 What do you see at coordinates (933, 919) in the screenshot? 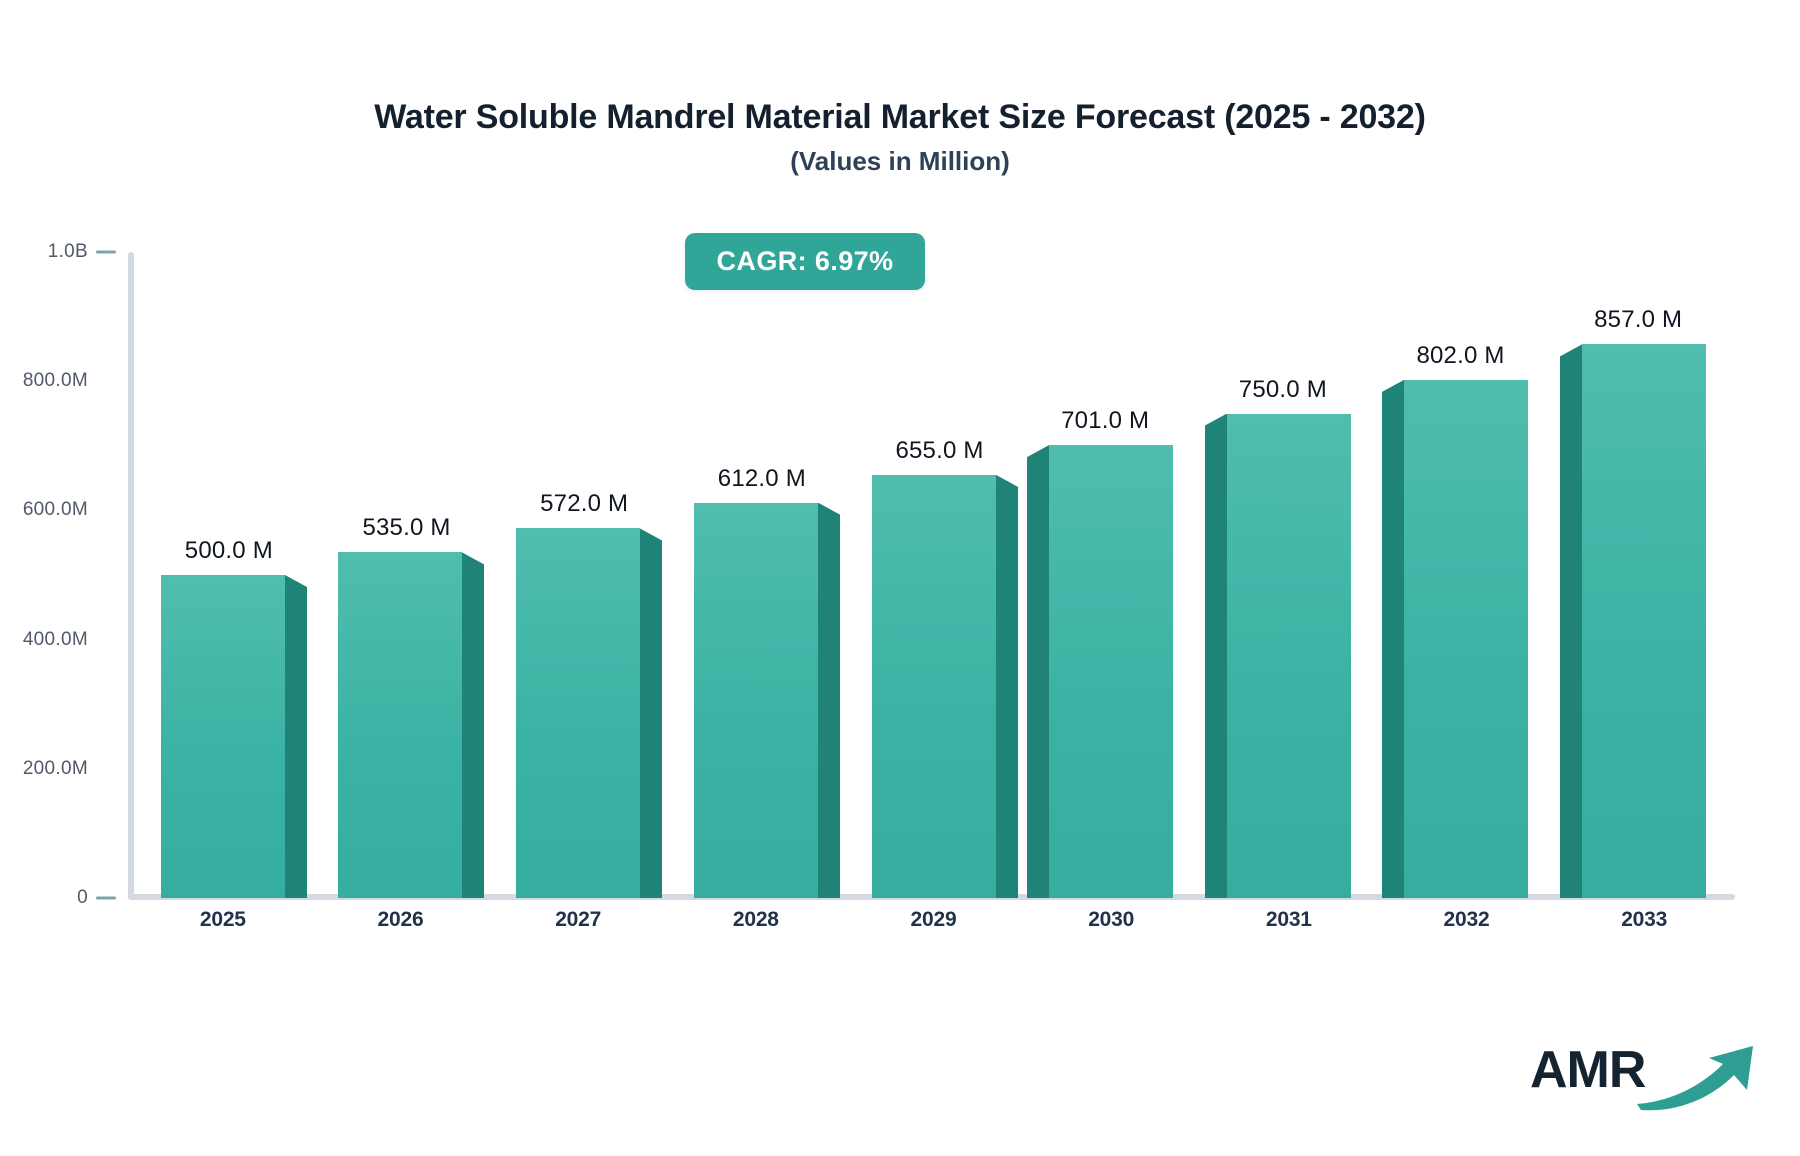
I see `x-tick-label: 2029` at bounding box center [933, 919].